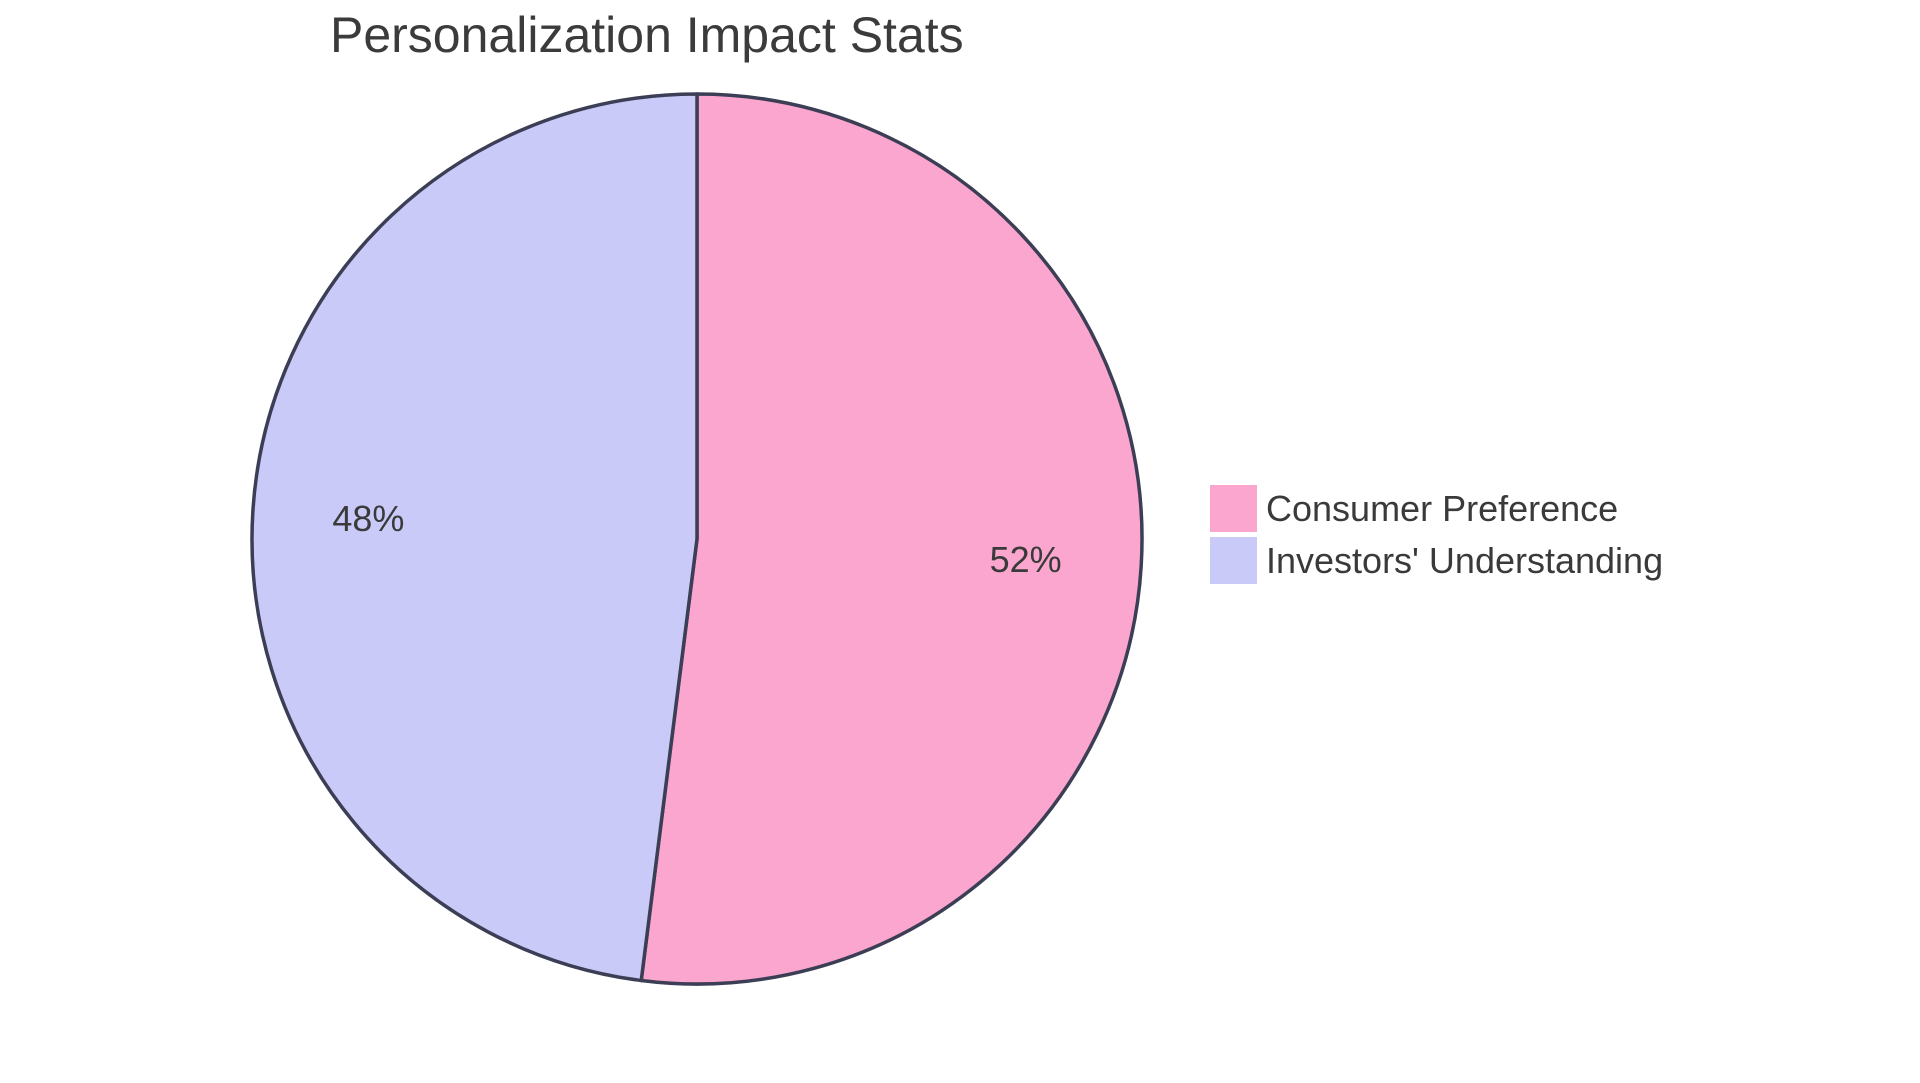 This screenshot has width=1920, height=1083. I want to click on legend-label: Consumer Preference, so click(1442, 508).